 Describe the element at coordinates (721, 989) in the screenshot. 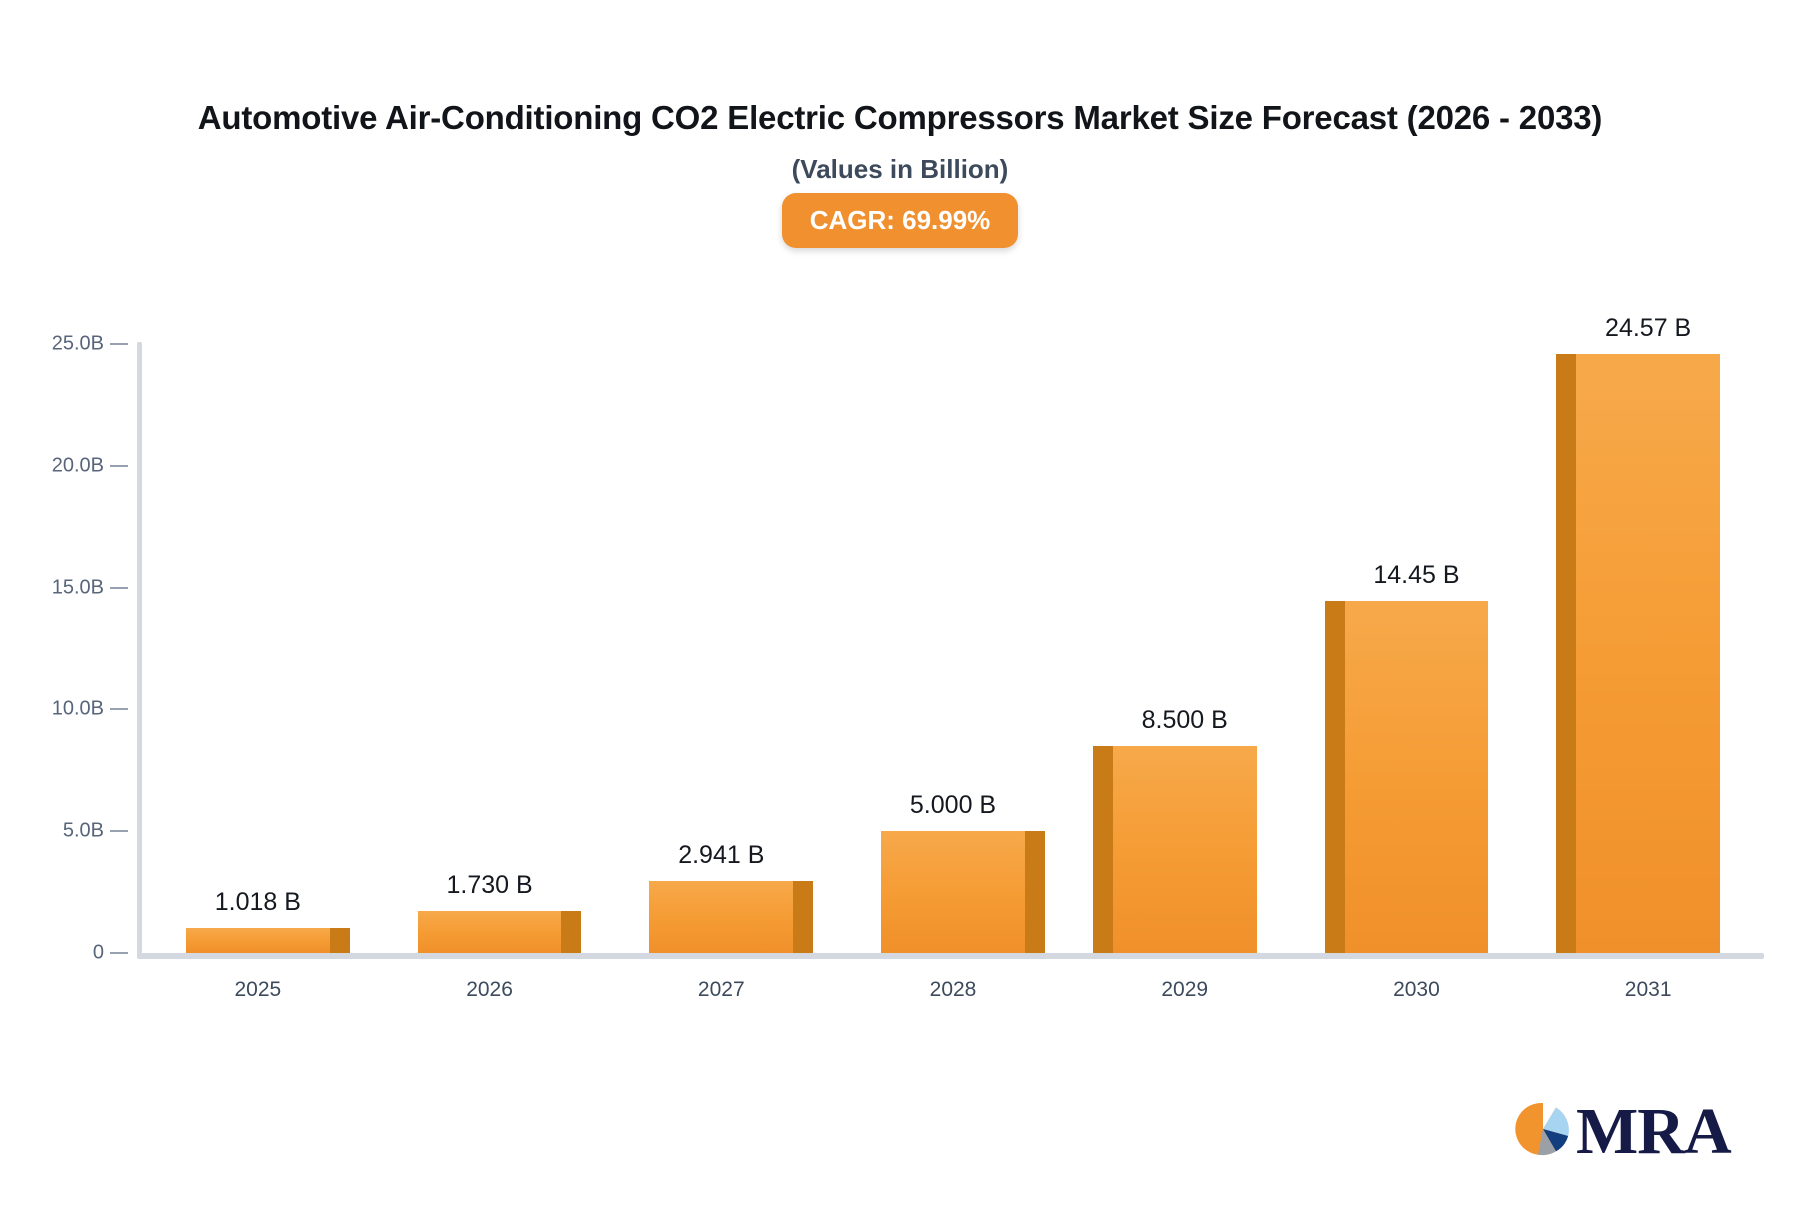

I see `x-axis-tick-label: 2027` at that location.